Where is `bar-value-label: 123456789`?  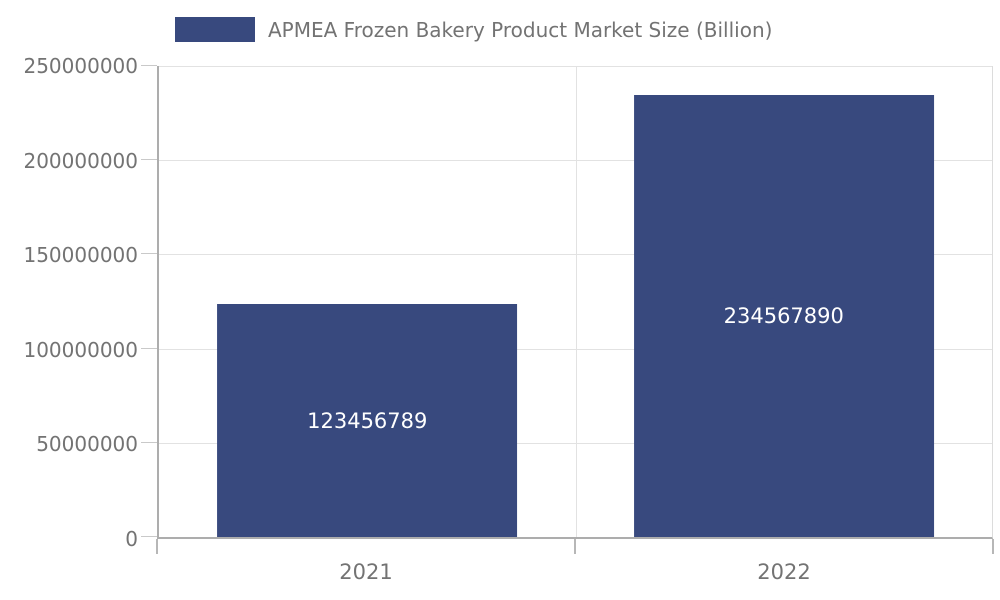
bar-value-label: 123456789 is located at coordinates (367, 420).